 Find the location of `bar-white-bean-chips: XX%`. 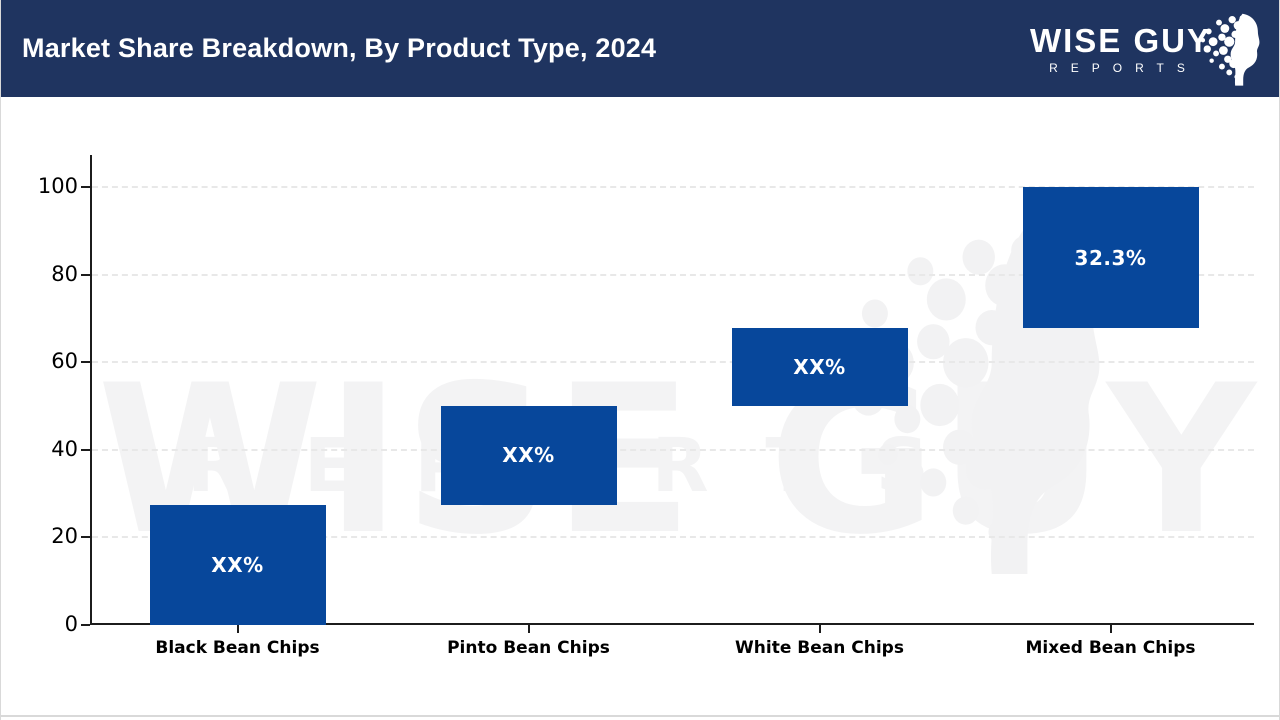

bar-white-bean-chips: XX% is located at coordinates (819, 367).